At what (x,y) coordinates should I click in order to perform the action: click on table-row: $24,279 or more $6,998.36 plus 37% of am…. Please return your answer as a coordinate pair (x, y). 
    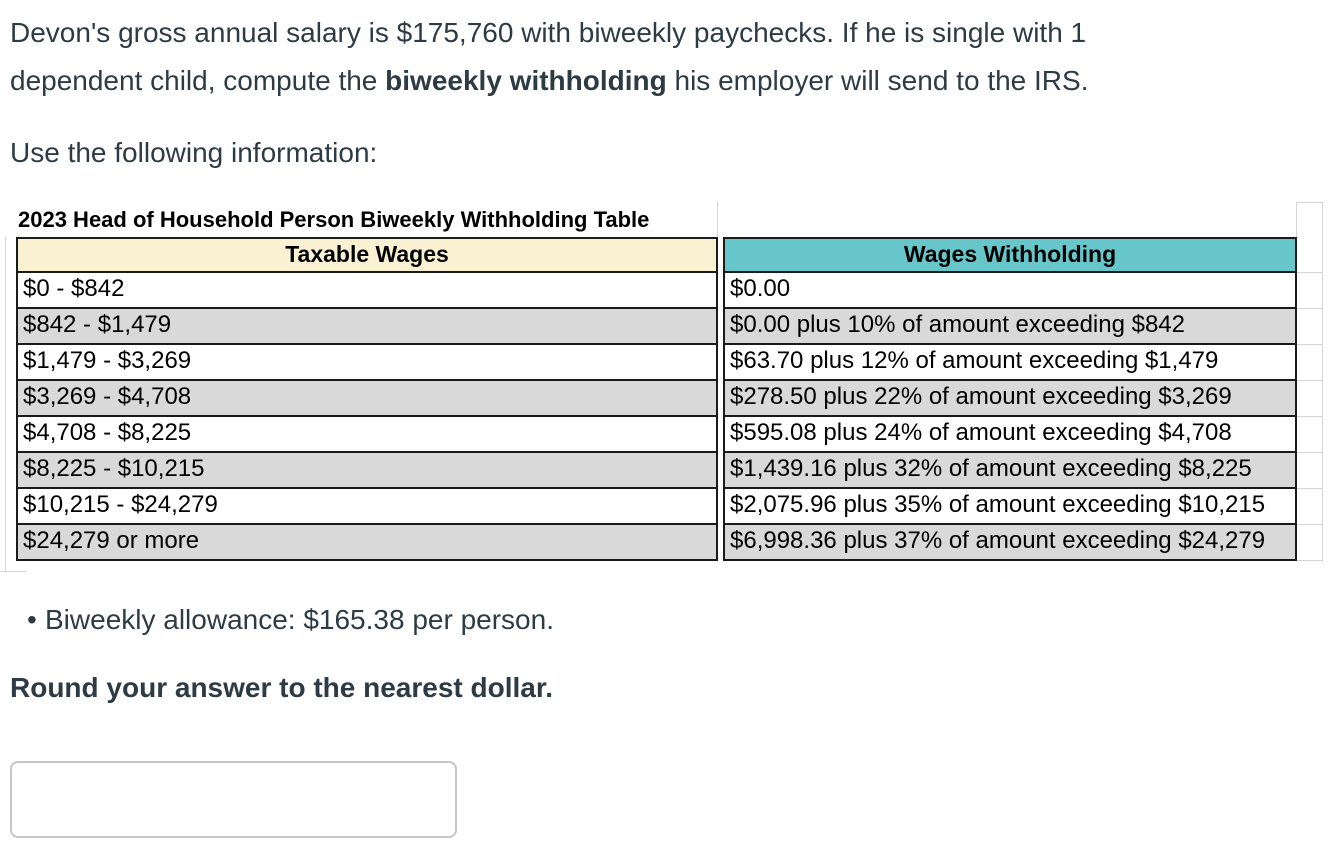
    Looking at the image, I should click on (656, 543).